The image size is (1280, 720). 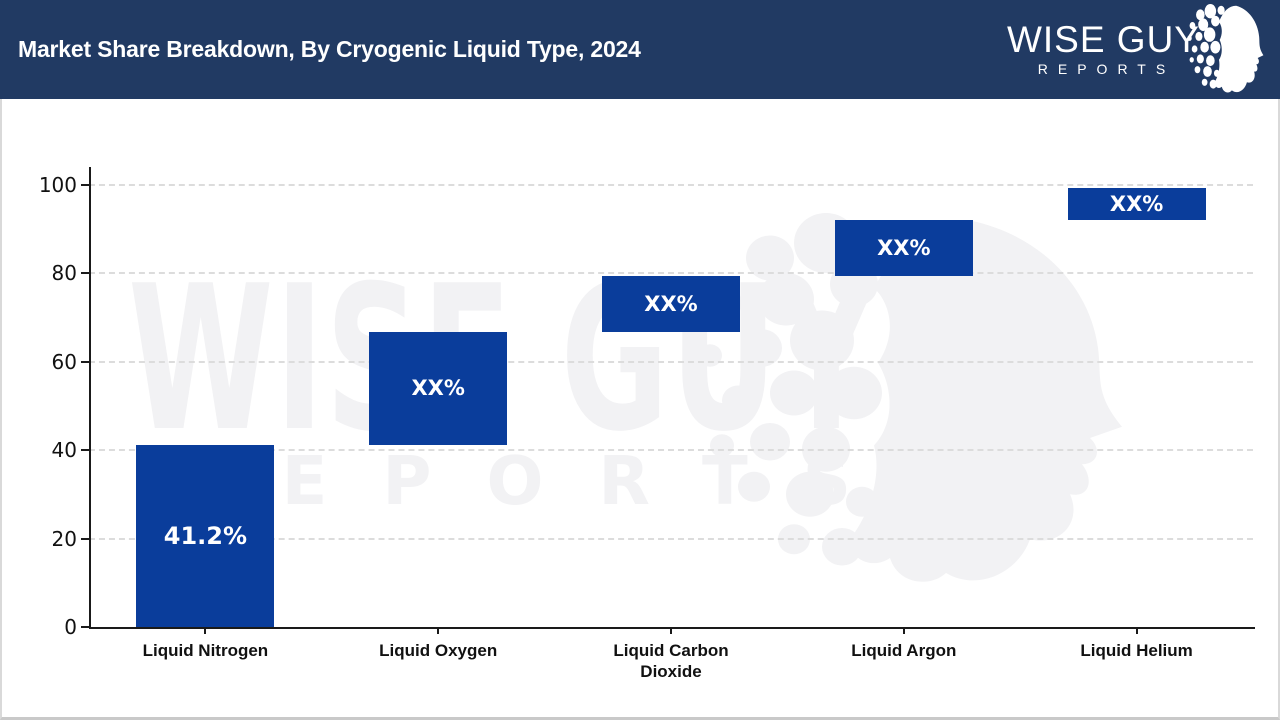 I want to click on x-tick-liquid-oxygen, so click(x=438, y=630).